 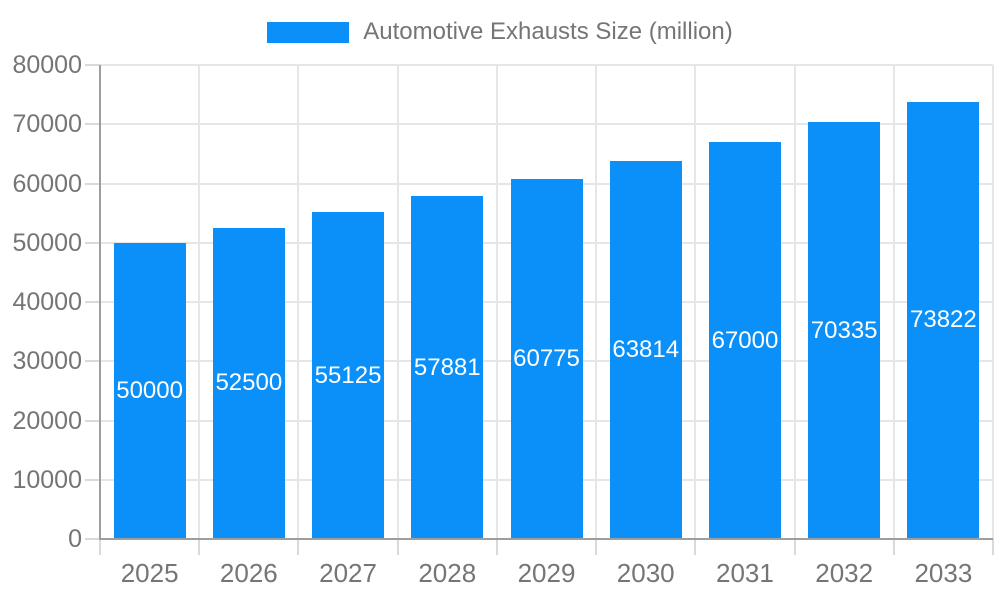 What do you see at coordinates (149, 573) in the screenshot?
I see `x-tick-label: 2025` at bounding box center [149, 573].